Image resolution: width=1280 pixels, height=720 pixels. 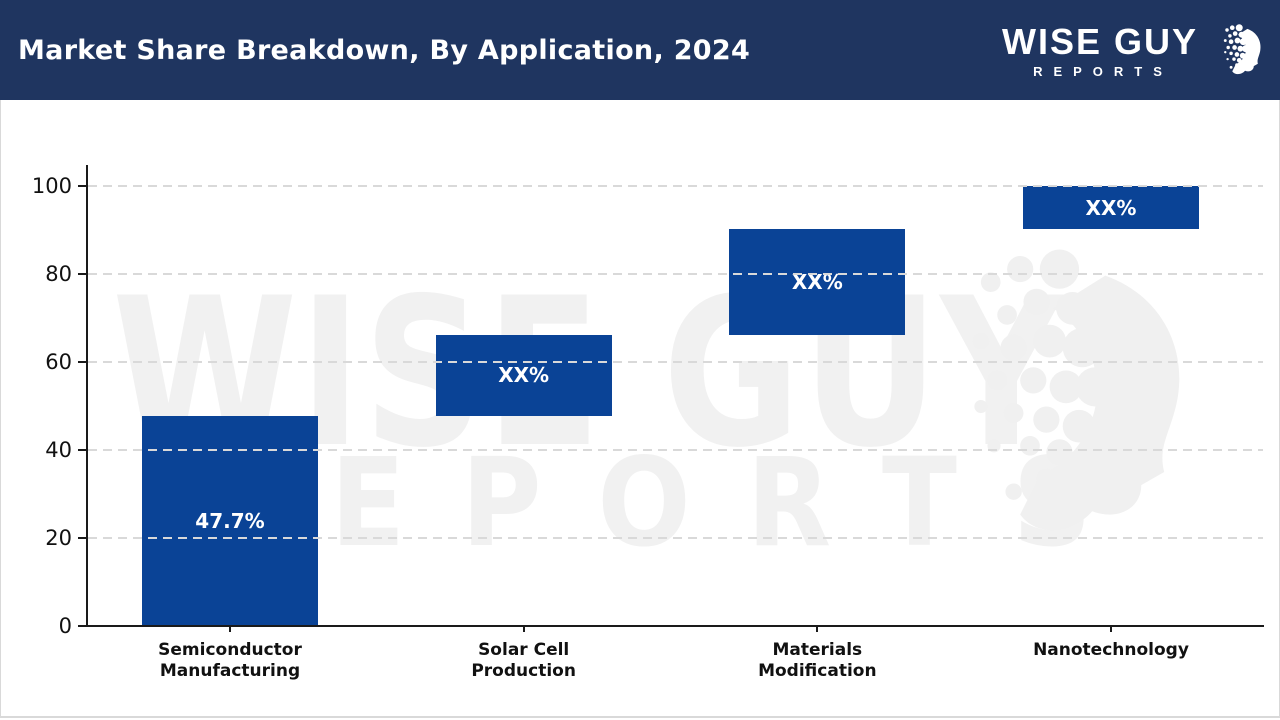 I want to click on bottom-border-line, so click(x=640, y=717).